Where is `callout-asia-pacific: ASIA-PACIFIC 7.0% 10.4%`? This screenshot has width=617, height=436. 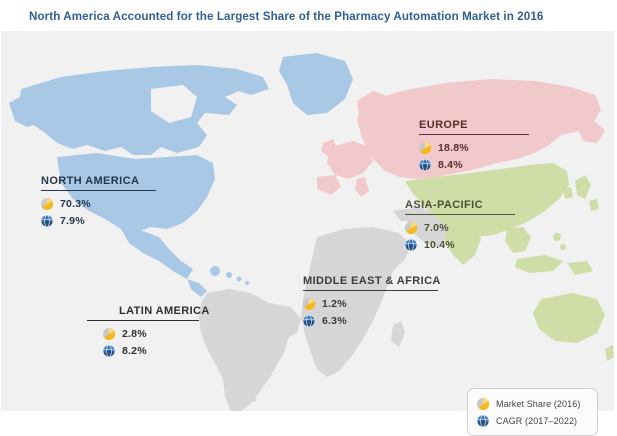
callout-asia-pacific: ASIA-PACIFIC 7.0% 10.4% is located at coordinates (460, 226).